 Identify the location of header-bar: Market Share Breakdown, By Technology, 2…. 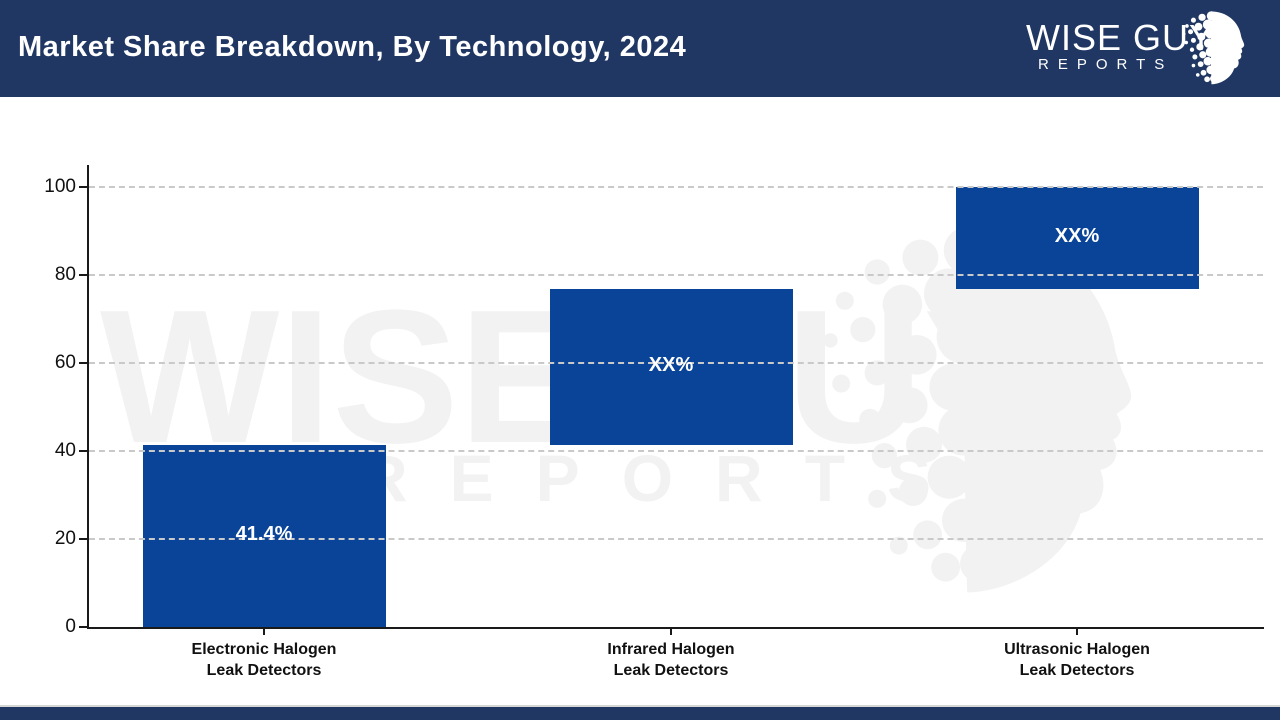
(640, 48).